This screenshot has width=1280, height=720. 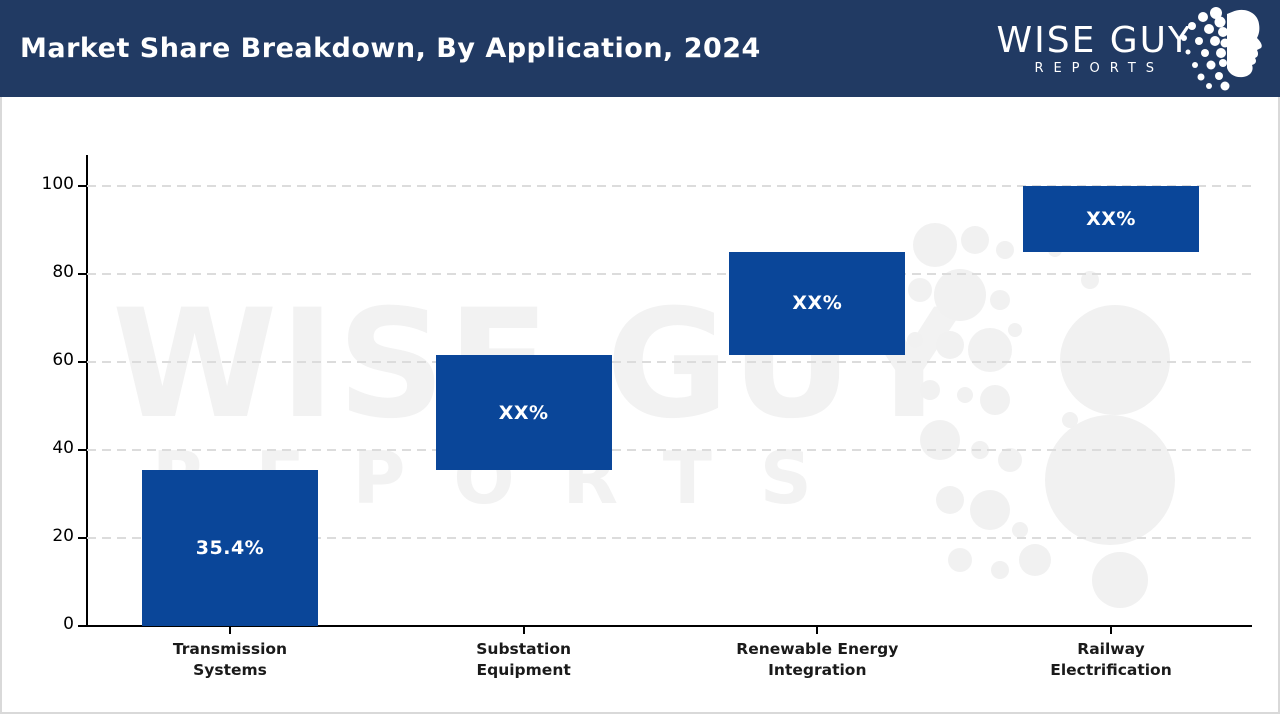 What do you see at coordinates (230, 659) in the screenshot?
I see `x-category-label: Transmission Systems` at bounding box center [230, 659].